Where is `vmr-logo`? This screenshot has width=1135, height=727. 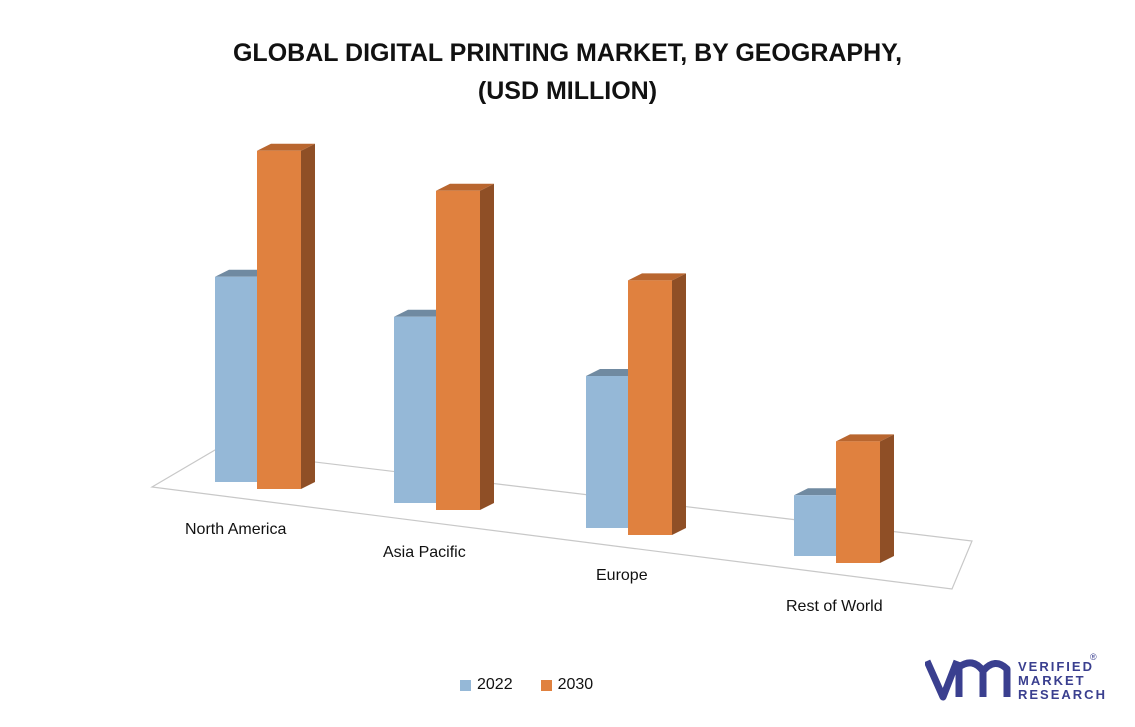
vmr-logo is located at coordinates (968, 680).